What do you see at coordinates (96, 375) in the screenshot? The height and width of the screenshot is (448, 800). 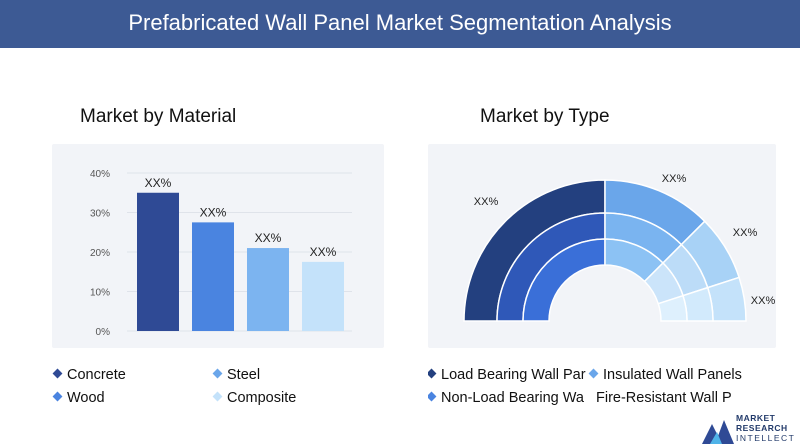 I see `legend-concrete-label: Concrete` at bounding box center [96, 375].